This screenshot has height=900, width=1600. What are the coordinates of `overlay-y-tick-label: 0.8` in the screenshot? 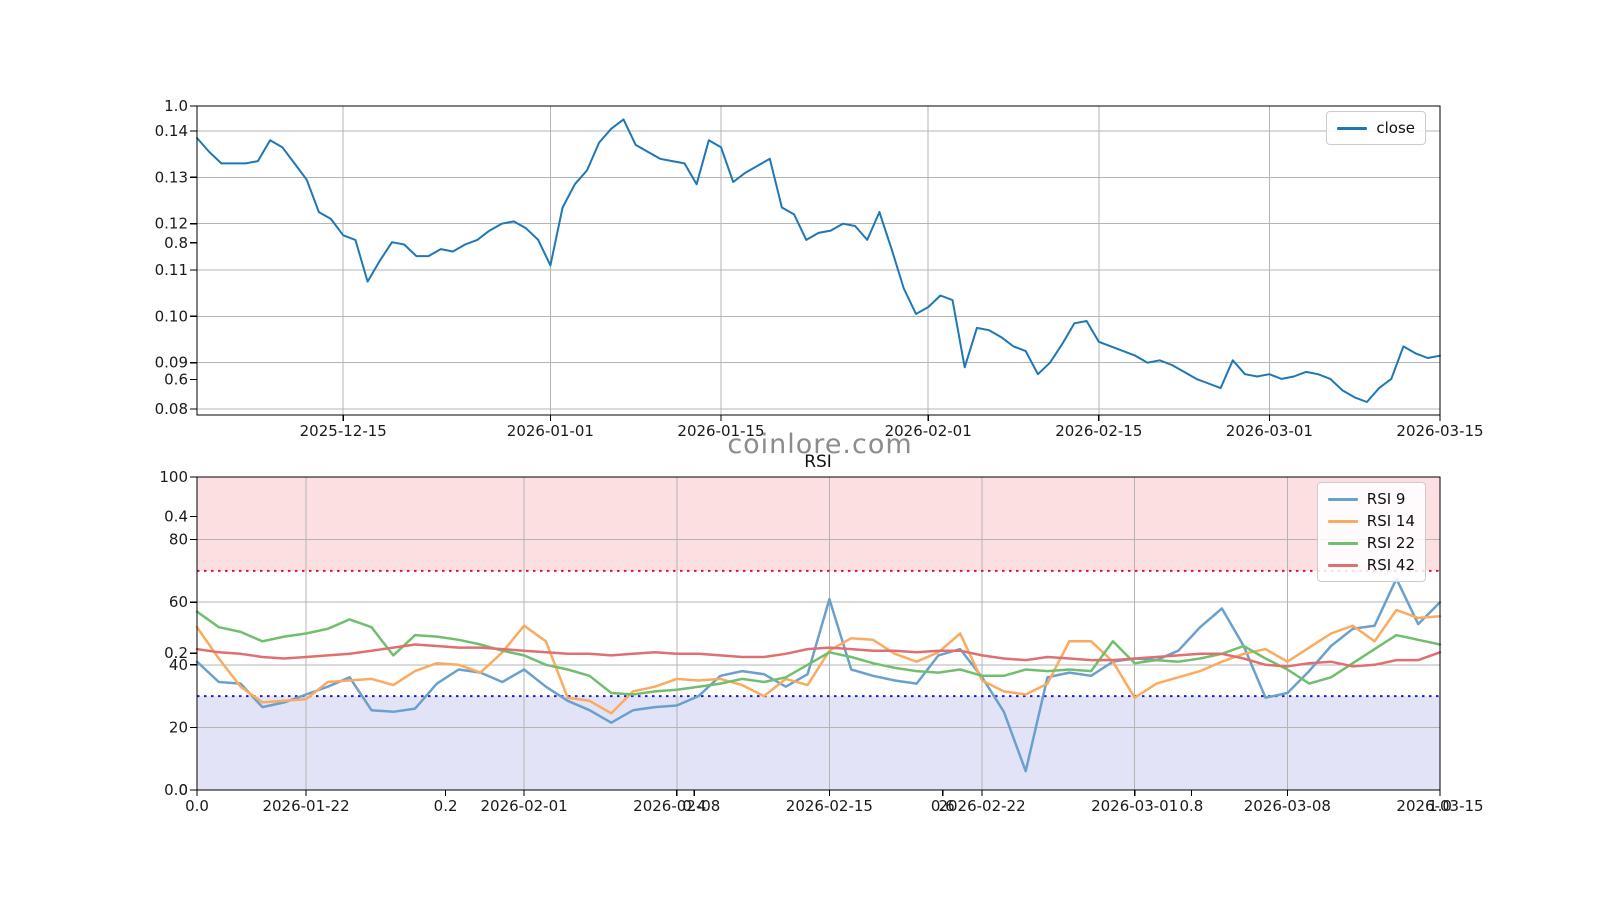 It's located at (176, 243).